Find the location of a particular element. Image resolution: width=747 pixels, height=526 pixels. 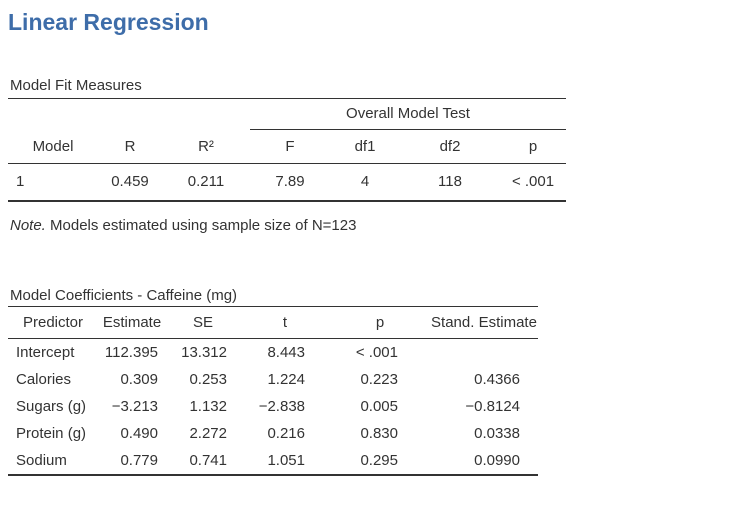

cell-stand-estimate: 0.0990 is located at coordinates (497, 460).